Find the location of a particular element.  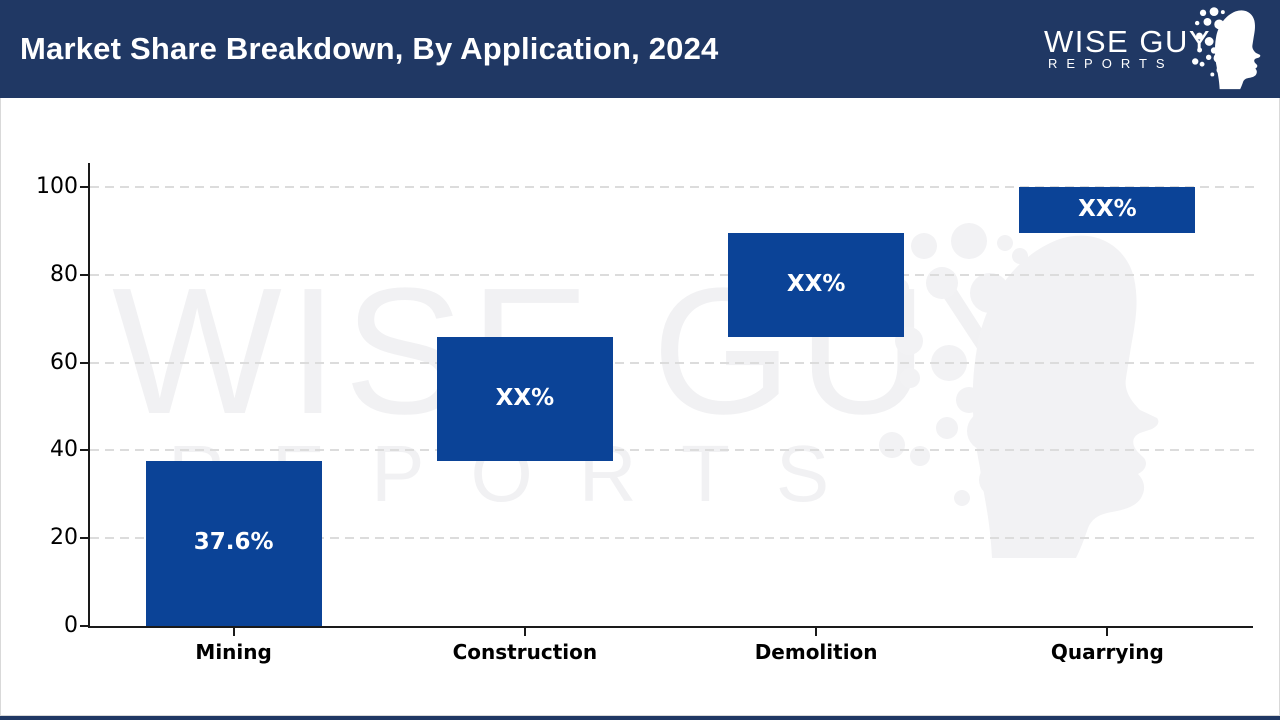

category-label-demolition: Demolition is located at coordinates (816, 652).